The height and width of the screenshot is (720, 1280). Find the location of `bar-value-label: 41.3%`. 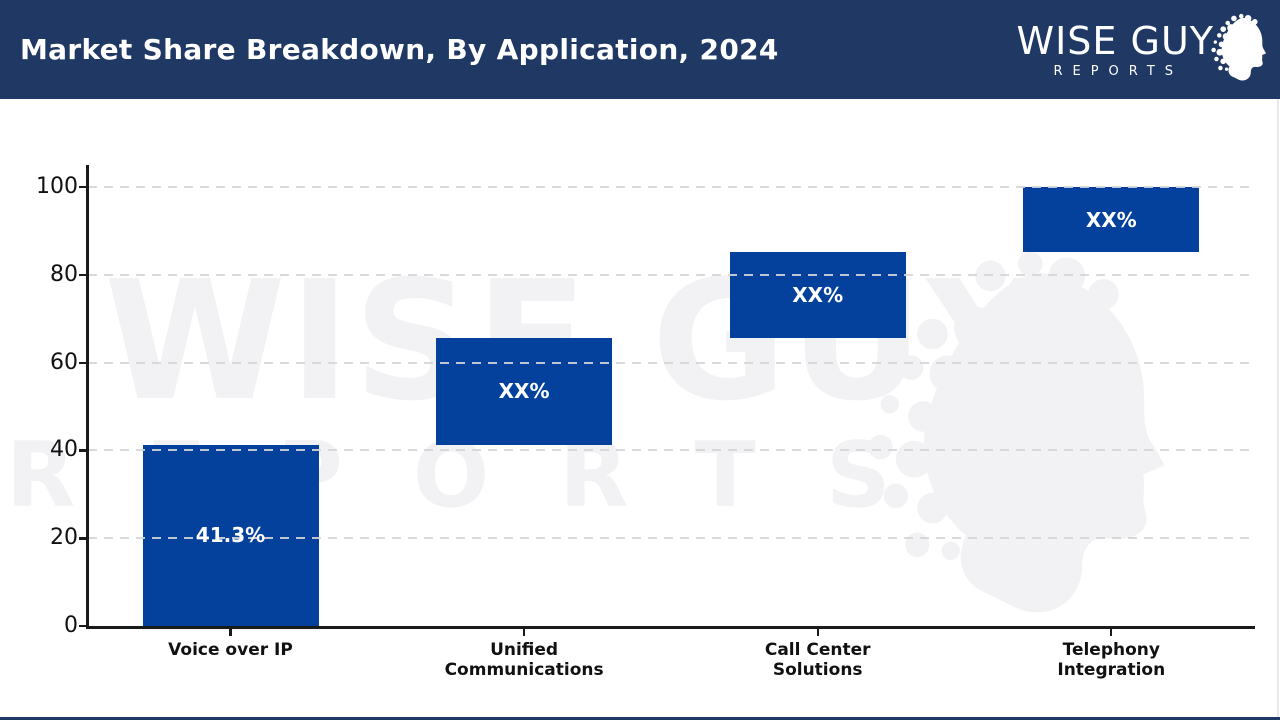

bar-value-label: 41.3% is located at coordinates (230, 535).